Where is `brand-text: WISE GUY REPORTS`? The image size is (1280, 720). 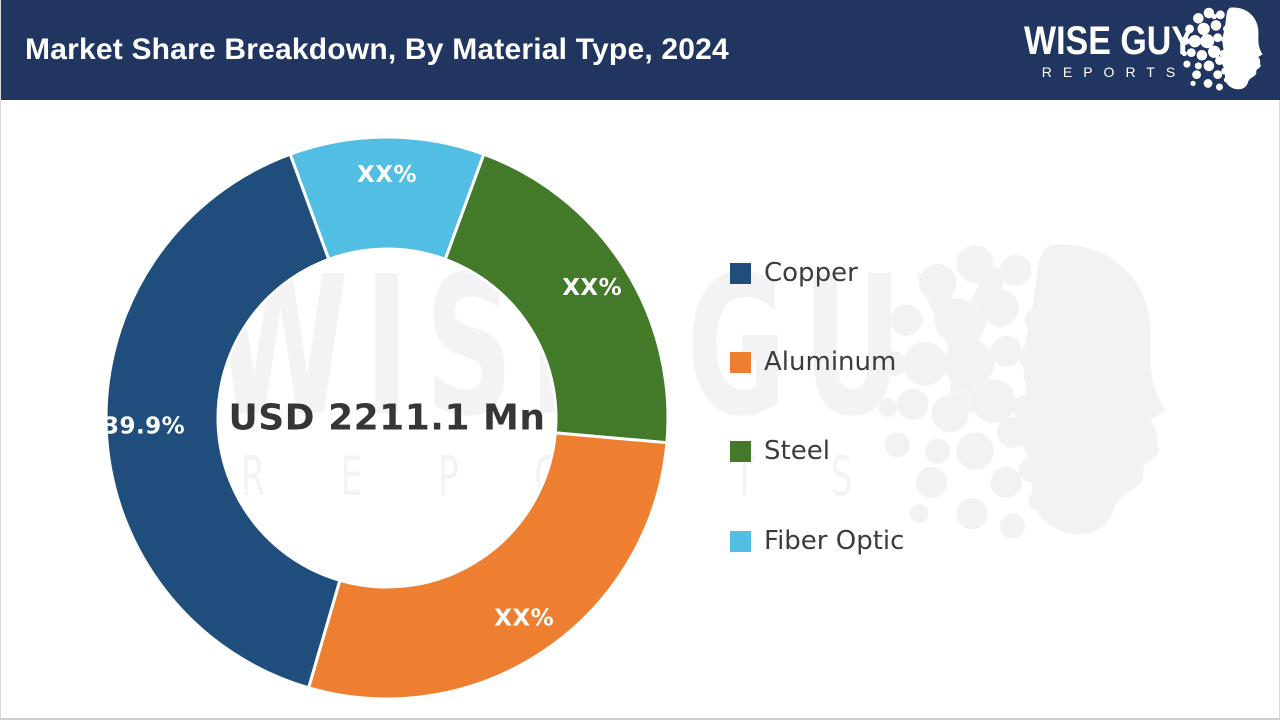
brand-text: WISE GUY REPORTS is located at coordinates (1109, 50).